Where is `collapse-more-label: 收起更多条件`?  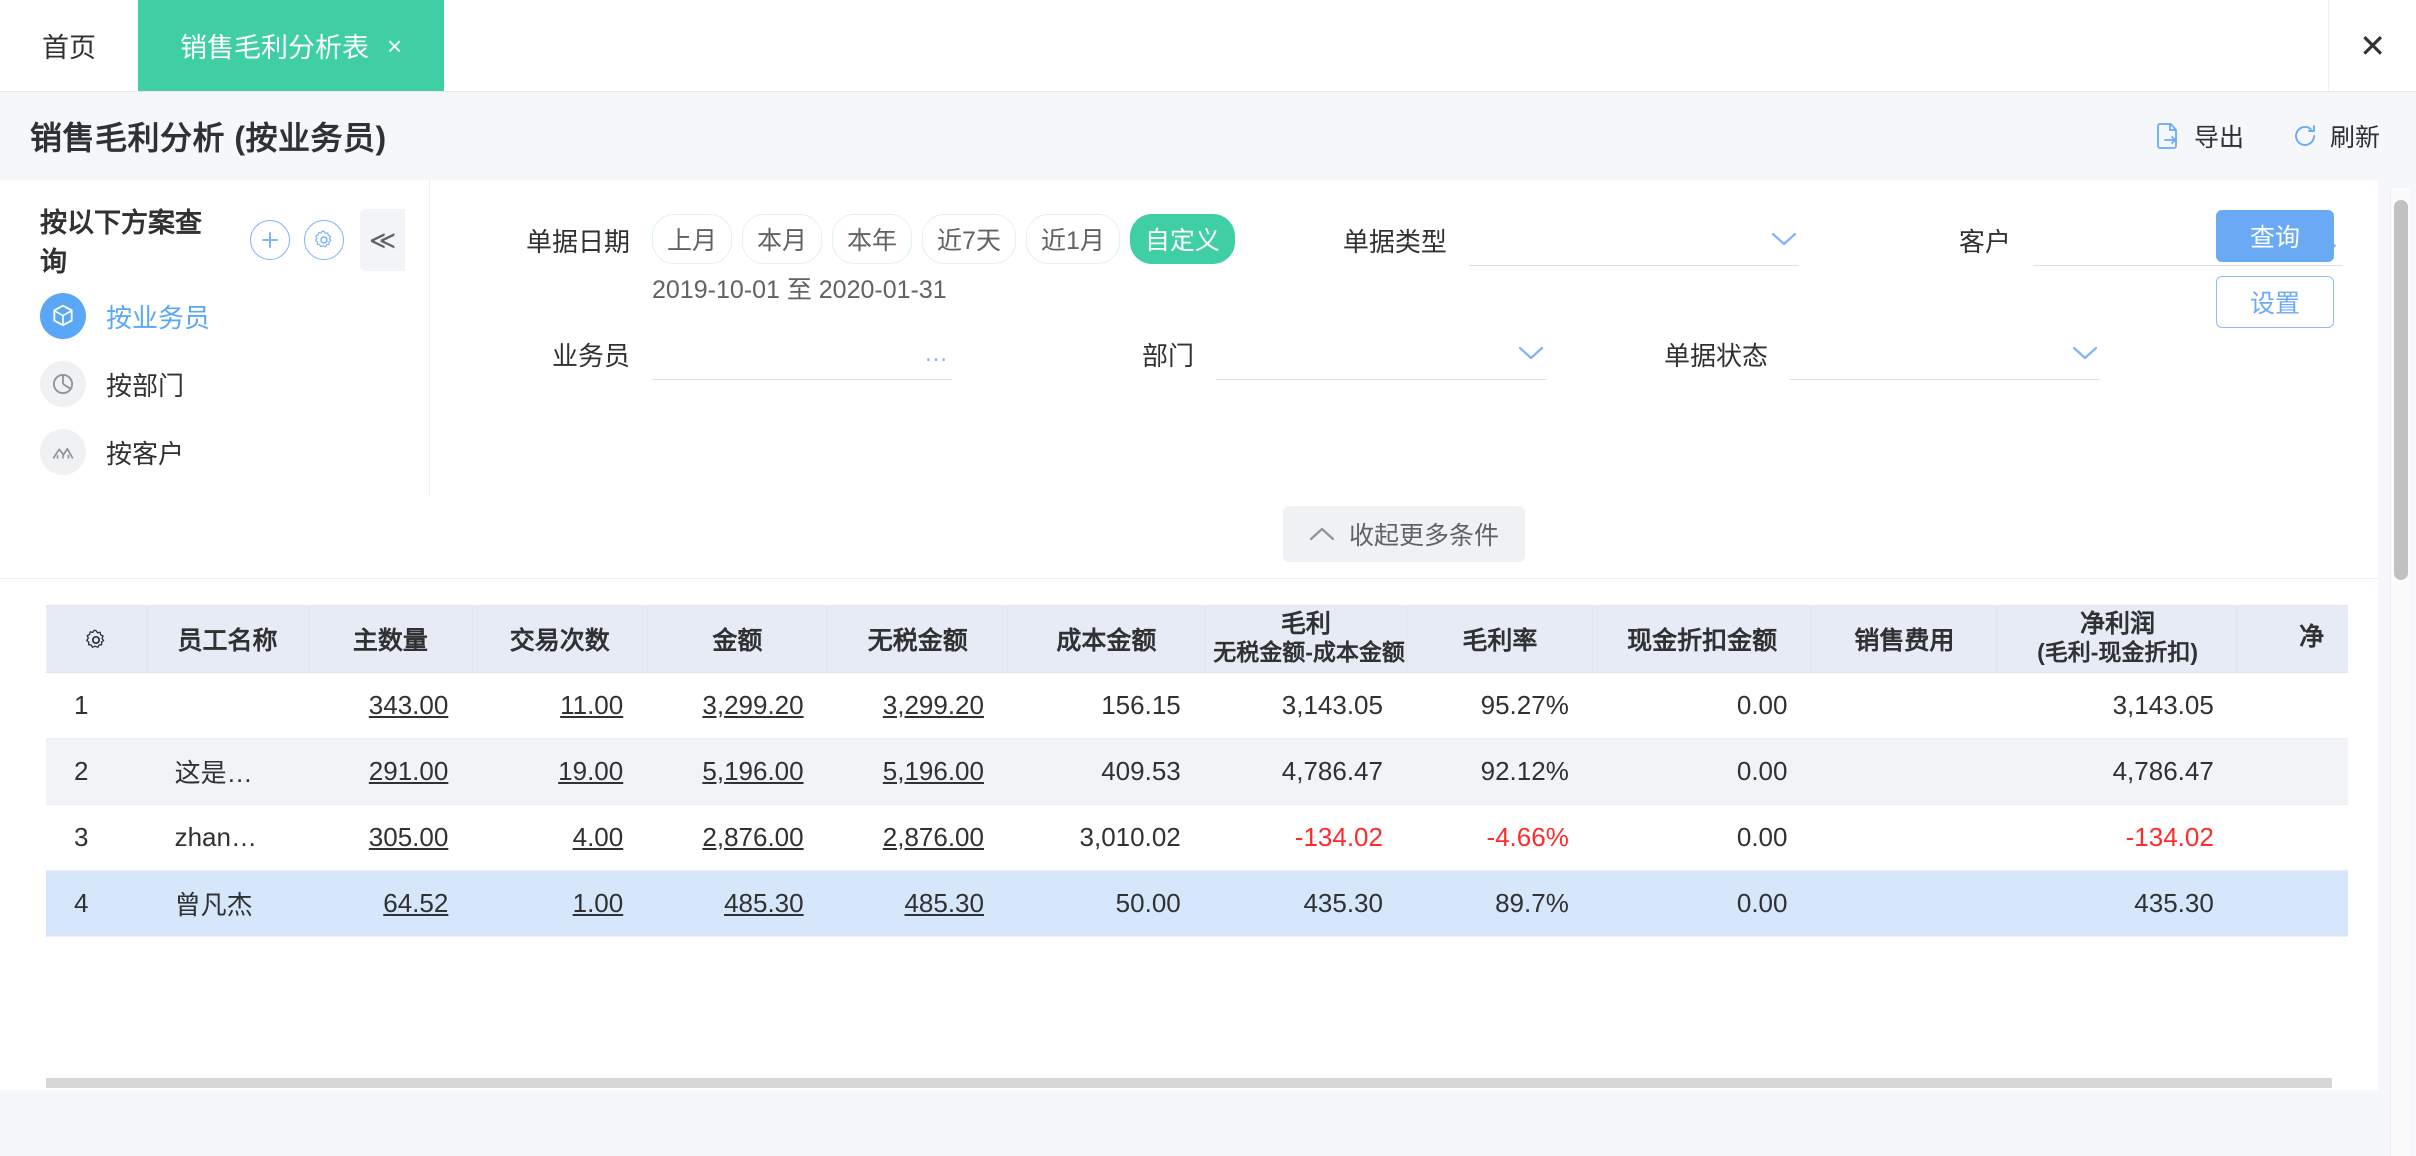
collapse-more-label: 收起更多条件 is located at coordinates (1423, 536).